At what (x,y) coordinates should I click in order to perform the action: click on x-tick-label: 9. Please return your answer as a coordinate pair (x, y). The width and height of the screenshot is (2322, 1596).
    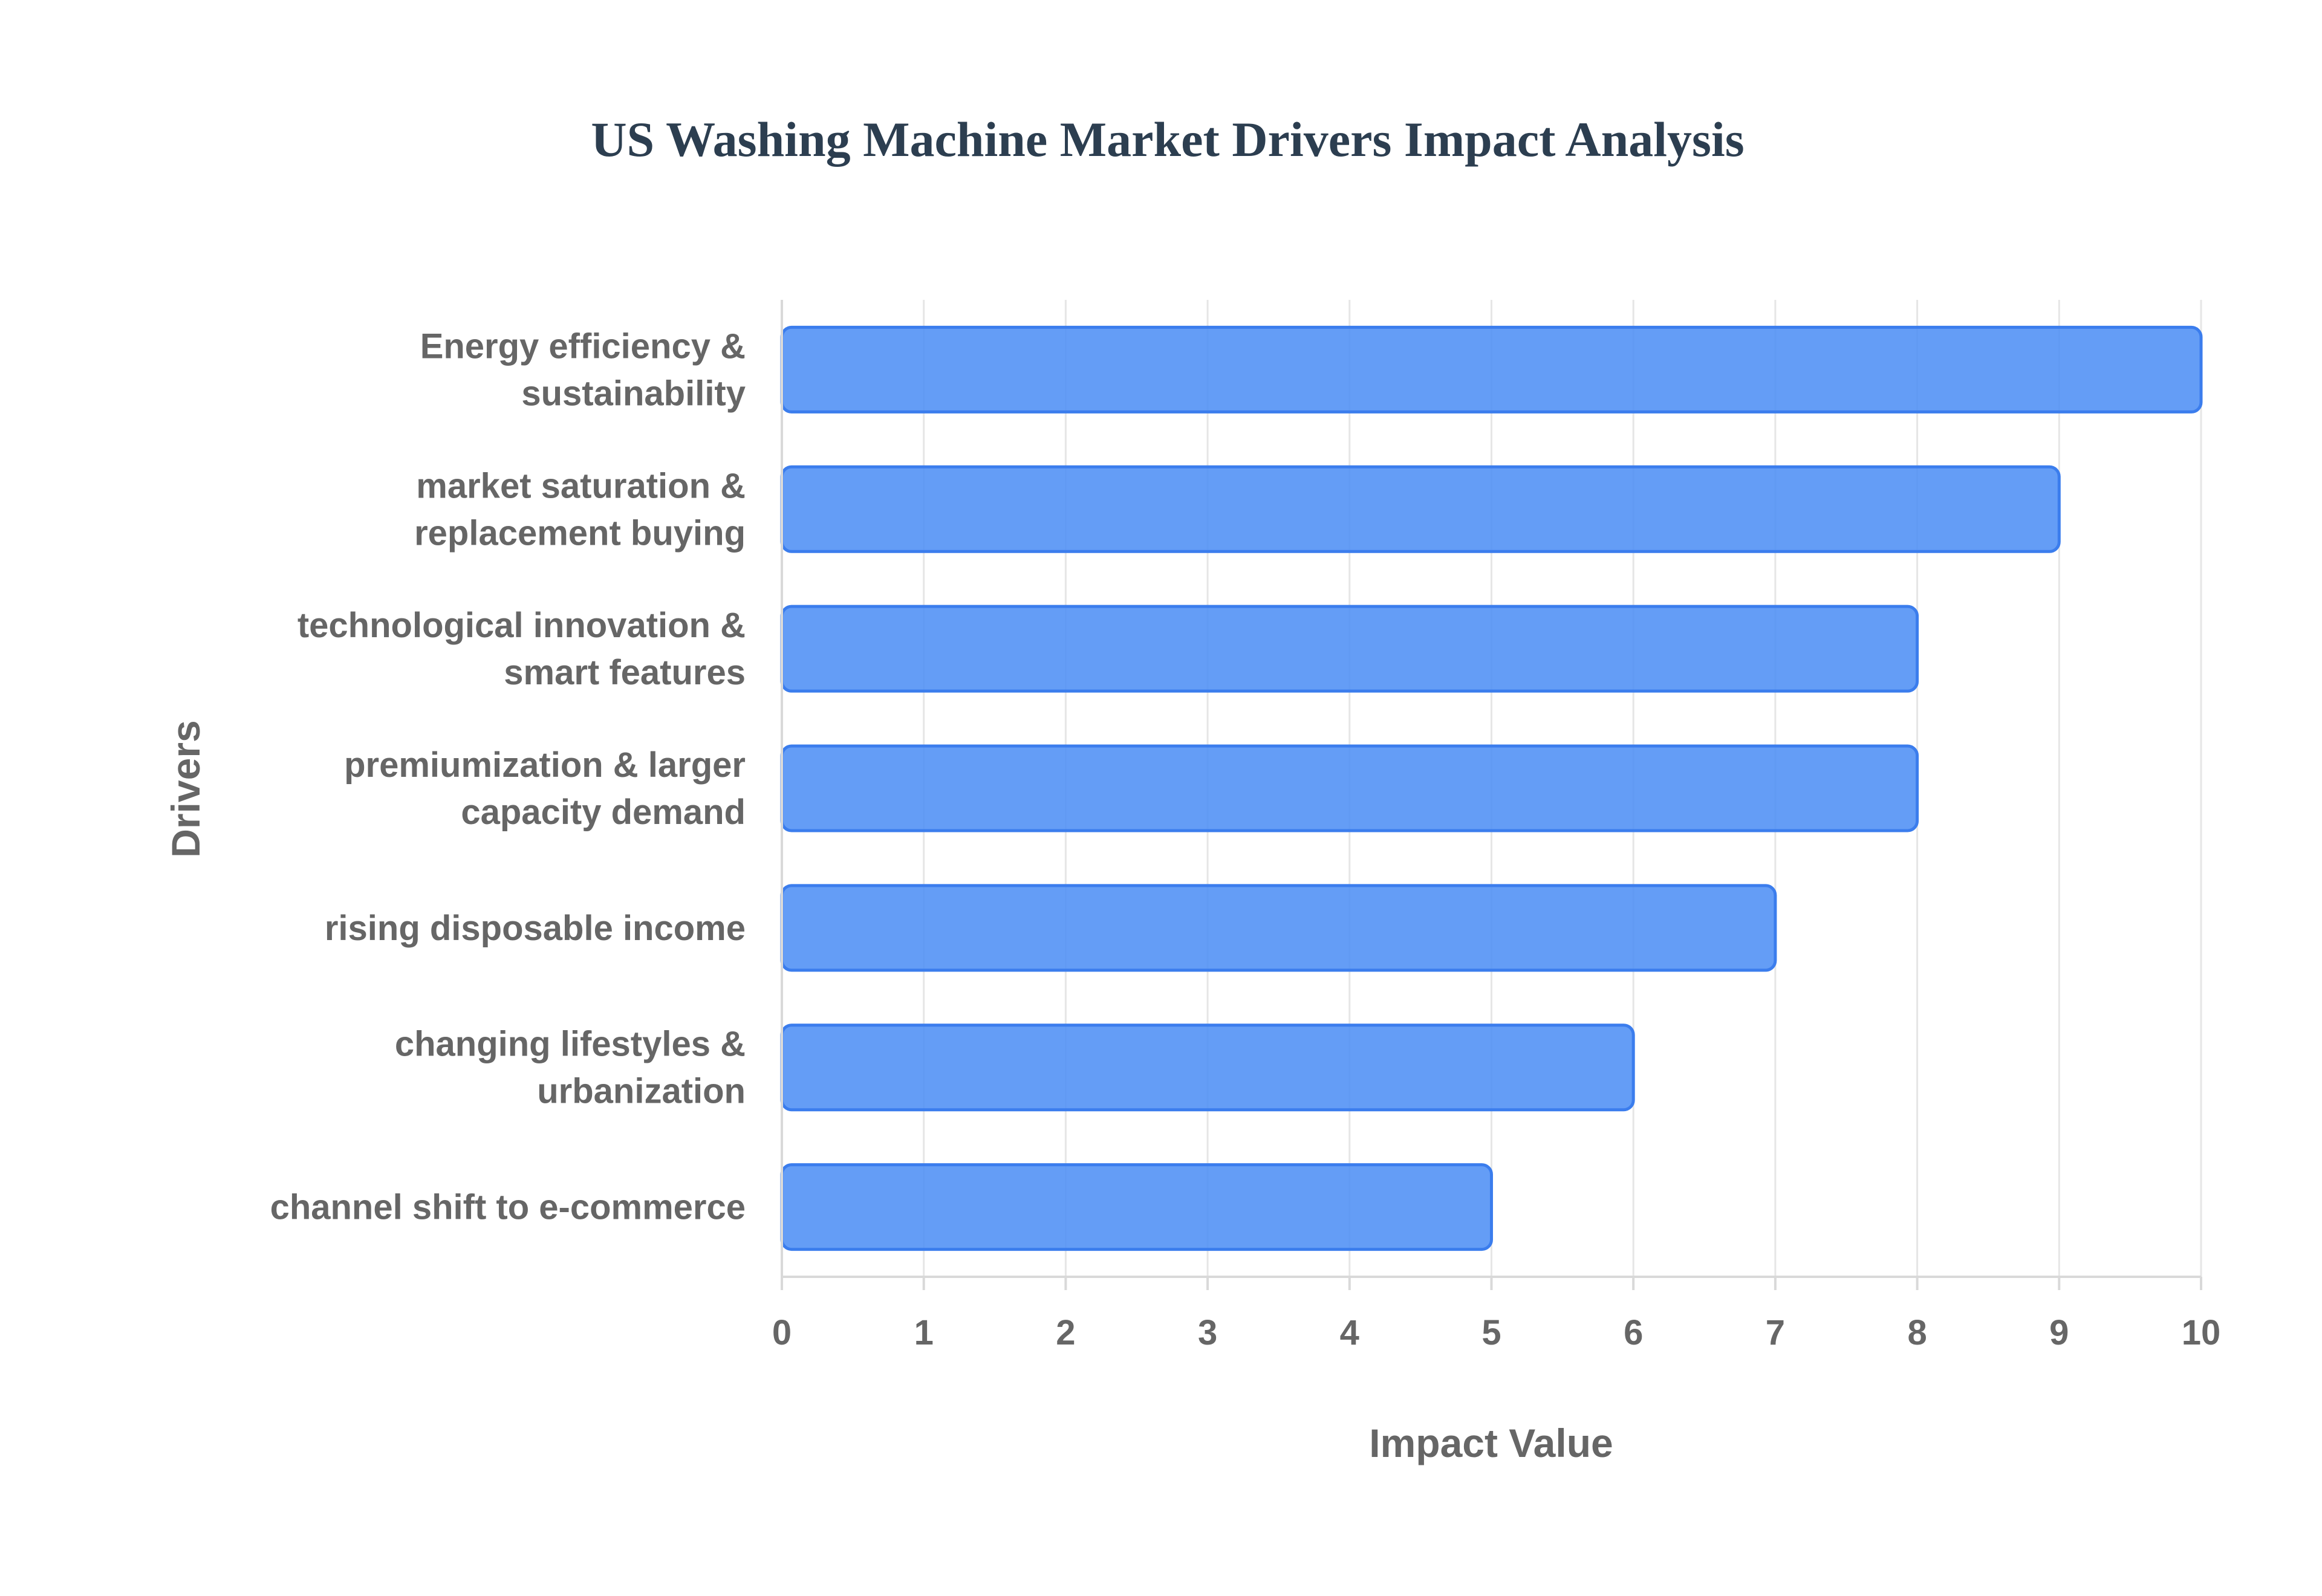
    Looking at the image, I should click on (2059, 1332).